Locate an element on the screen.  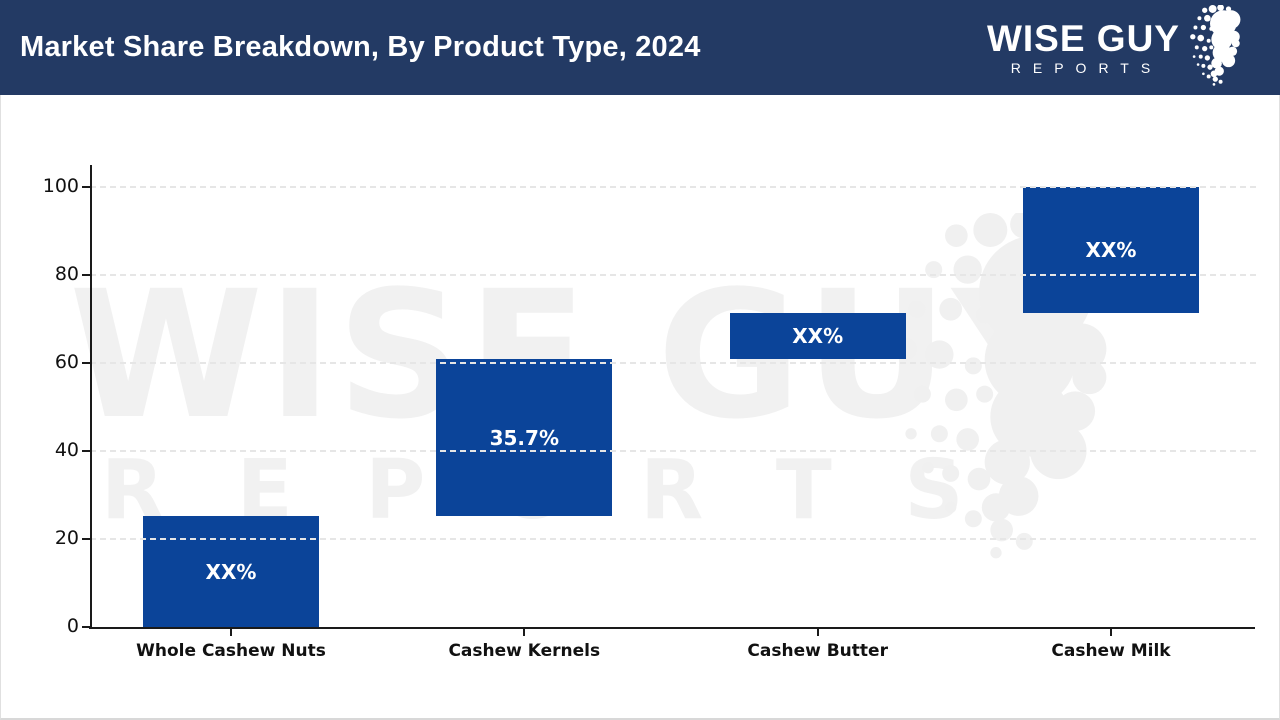
bar-1: XX% is located at coordinates (231, 571).